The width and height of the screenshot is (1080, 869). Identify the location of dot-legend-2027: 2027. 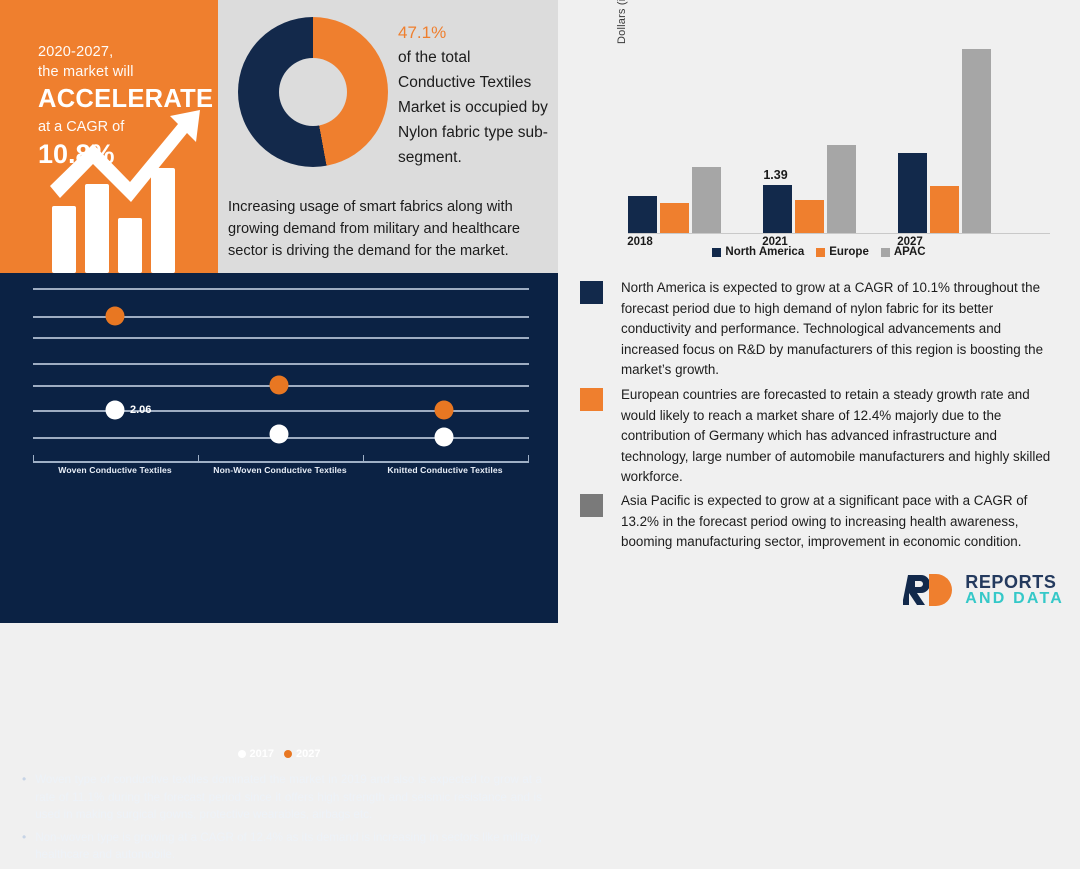
(302, 754).